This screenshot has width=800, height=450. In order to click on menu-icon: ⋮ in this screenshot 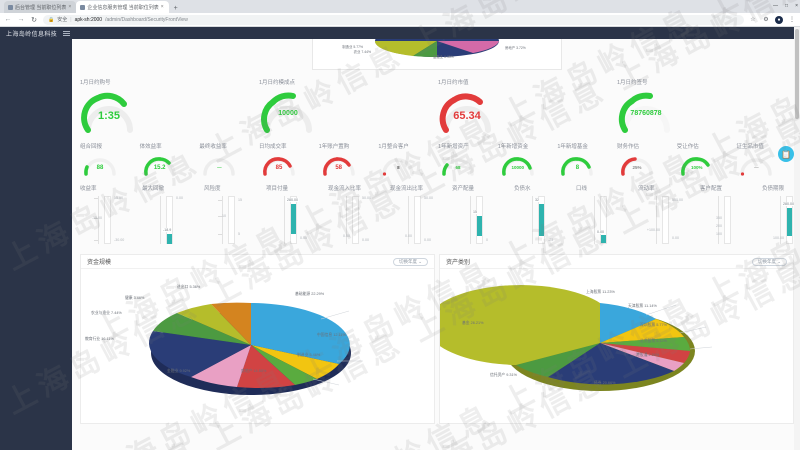, I will do `click(792, 20)`.